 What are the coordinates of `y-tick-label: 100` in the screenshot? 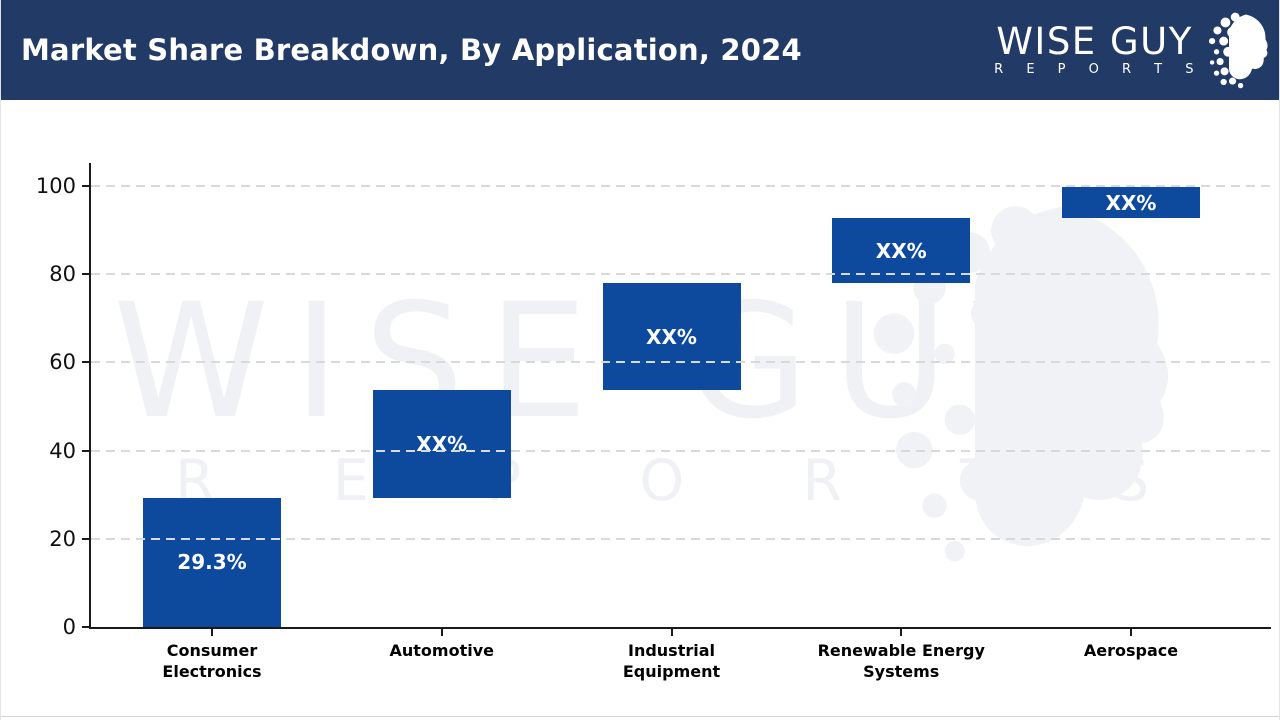 It's located at (55, 186).